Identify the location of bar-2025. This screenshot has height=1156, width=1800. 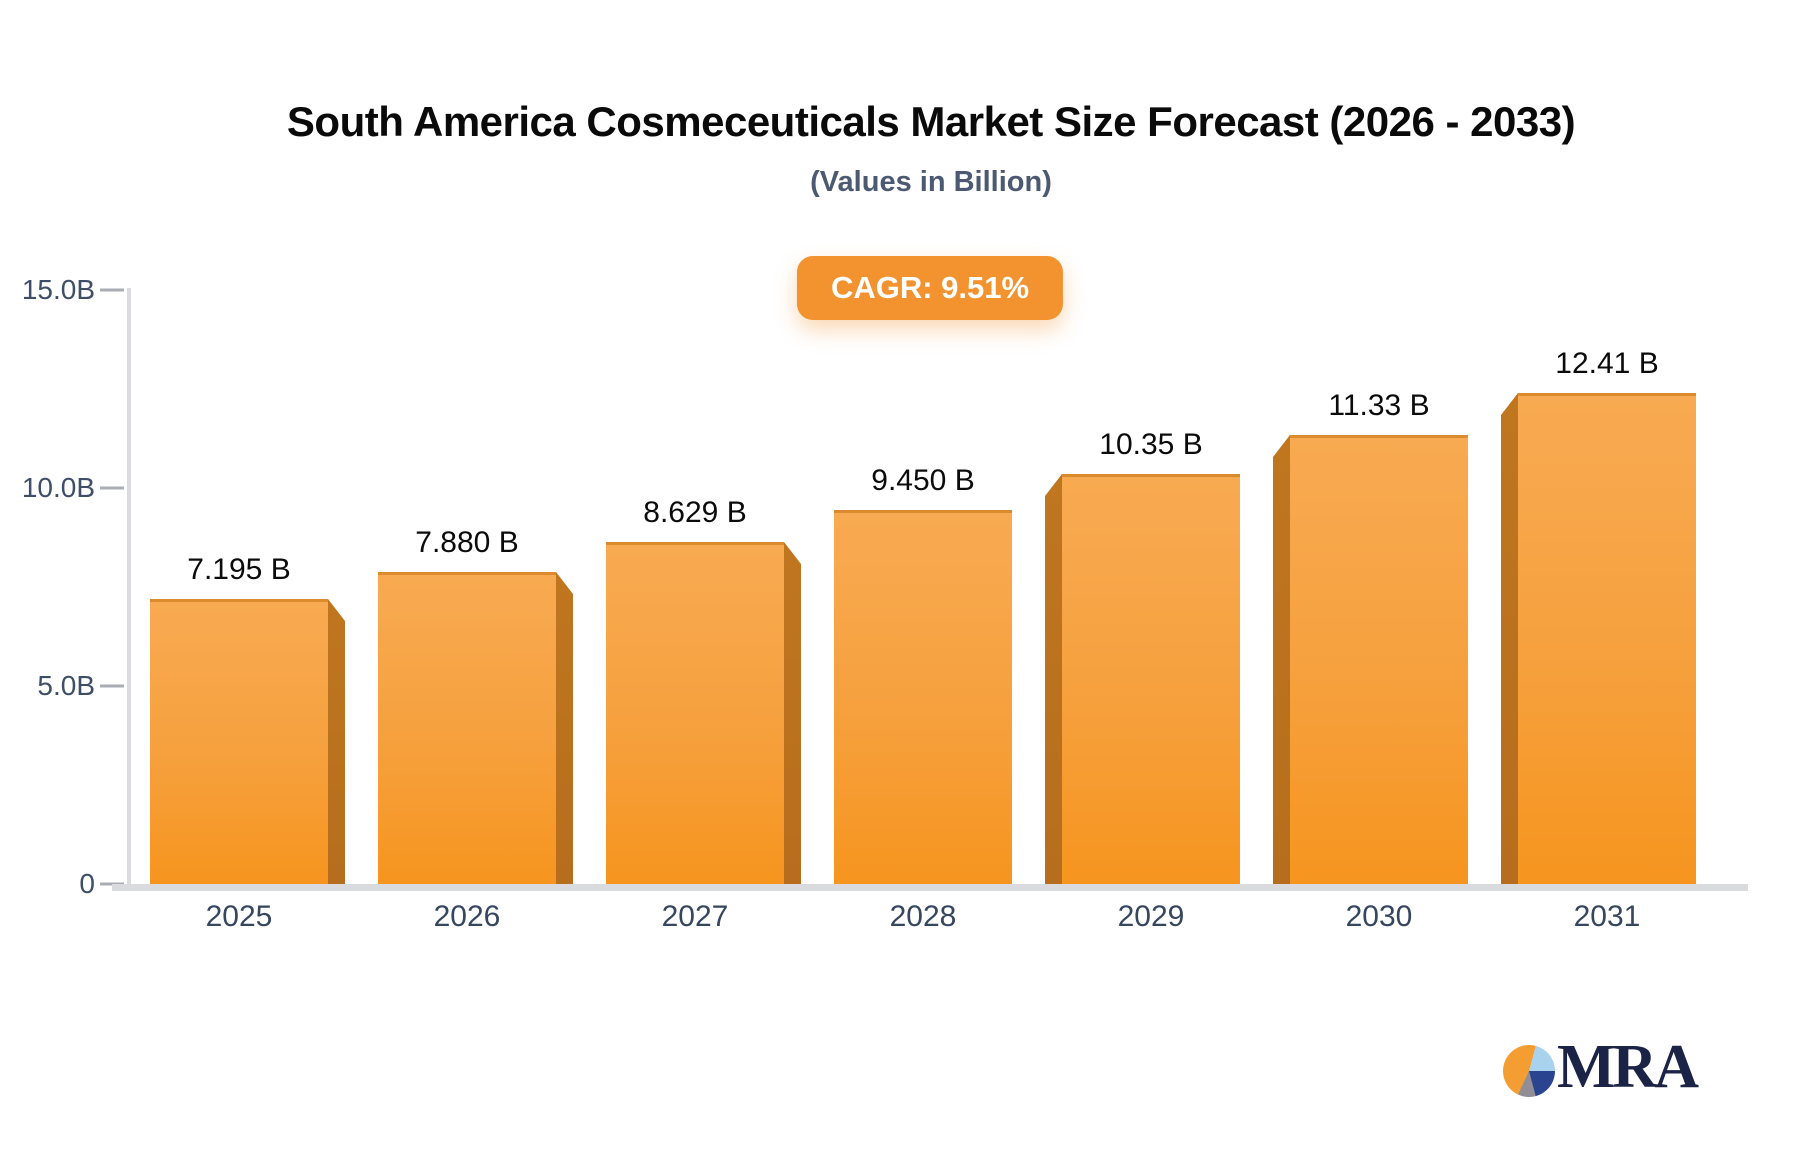
(239, 741).